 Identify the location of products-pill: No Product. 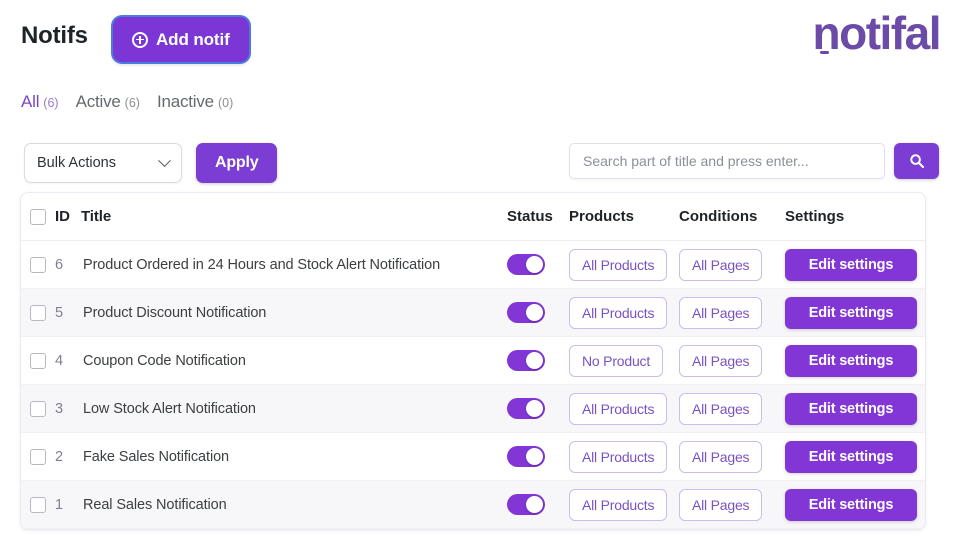
(616, 360).